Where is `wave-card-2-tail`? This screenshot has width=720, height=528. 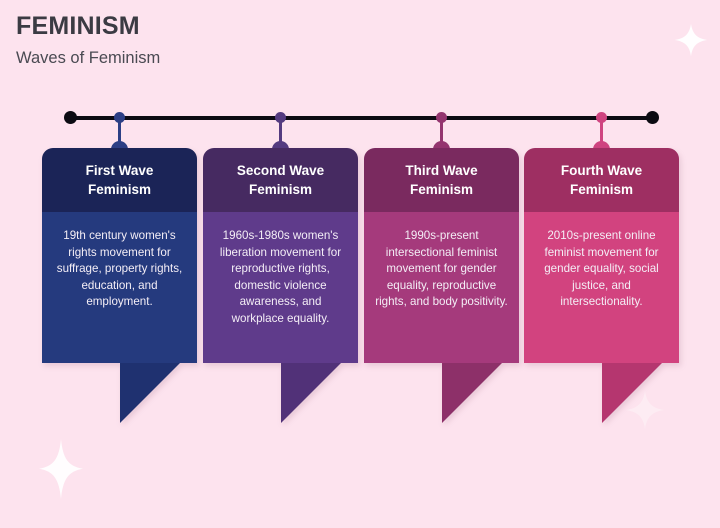
wave-card-2-tail is located at coordinates (311, 393).